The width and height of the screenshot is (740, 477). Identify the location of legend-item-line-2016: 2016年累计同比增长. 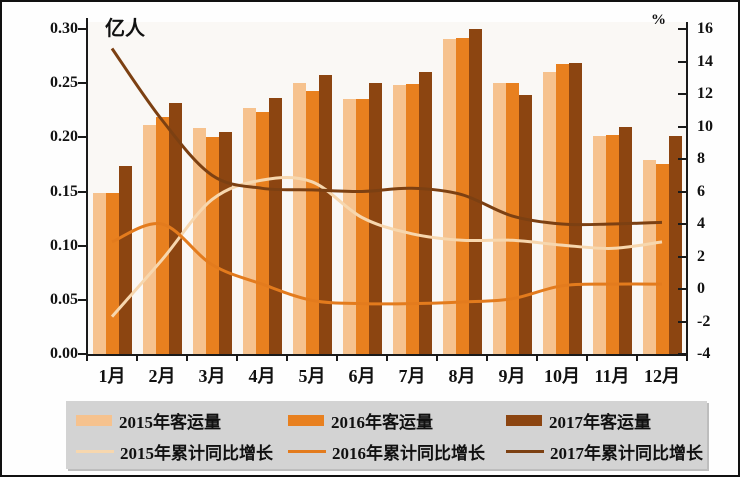
(386, 451).